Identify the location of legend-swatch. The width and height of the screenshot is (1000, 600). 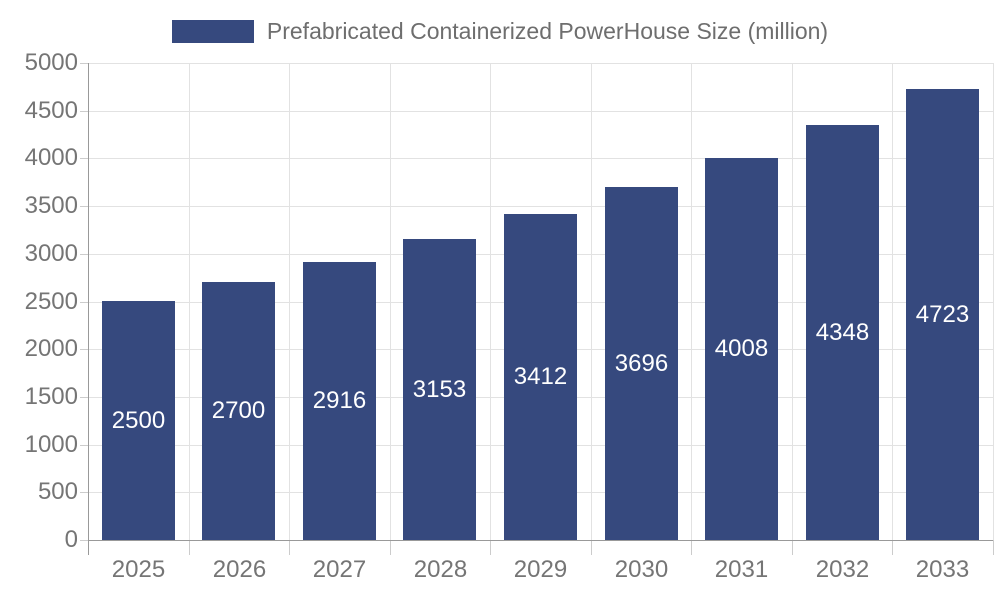
(212, 31).